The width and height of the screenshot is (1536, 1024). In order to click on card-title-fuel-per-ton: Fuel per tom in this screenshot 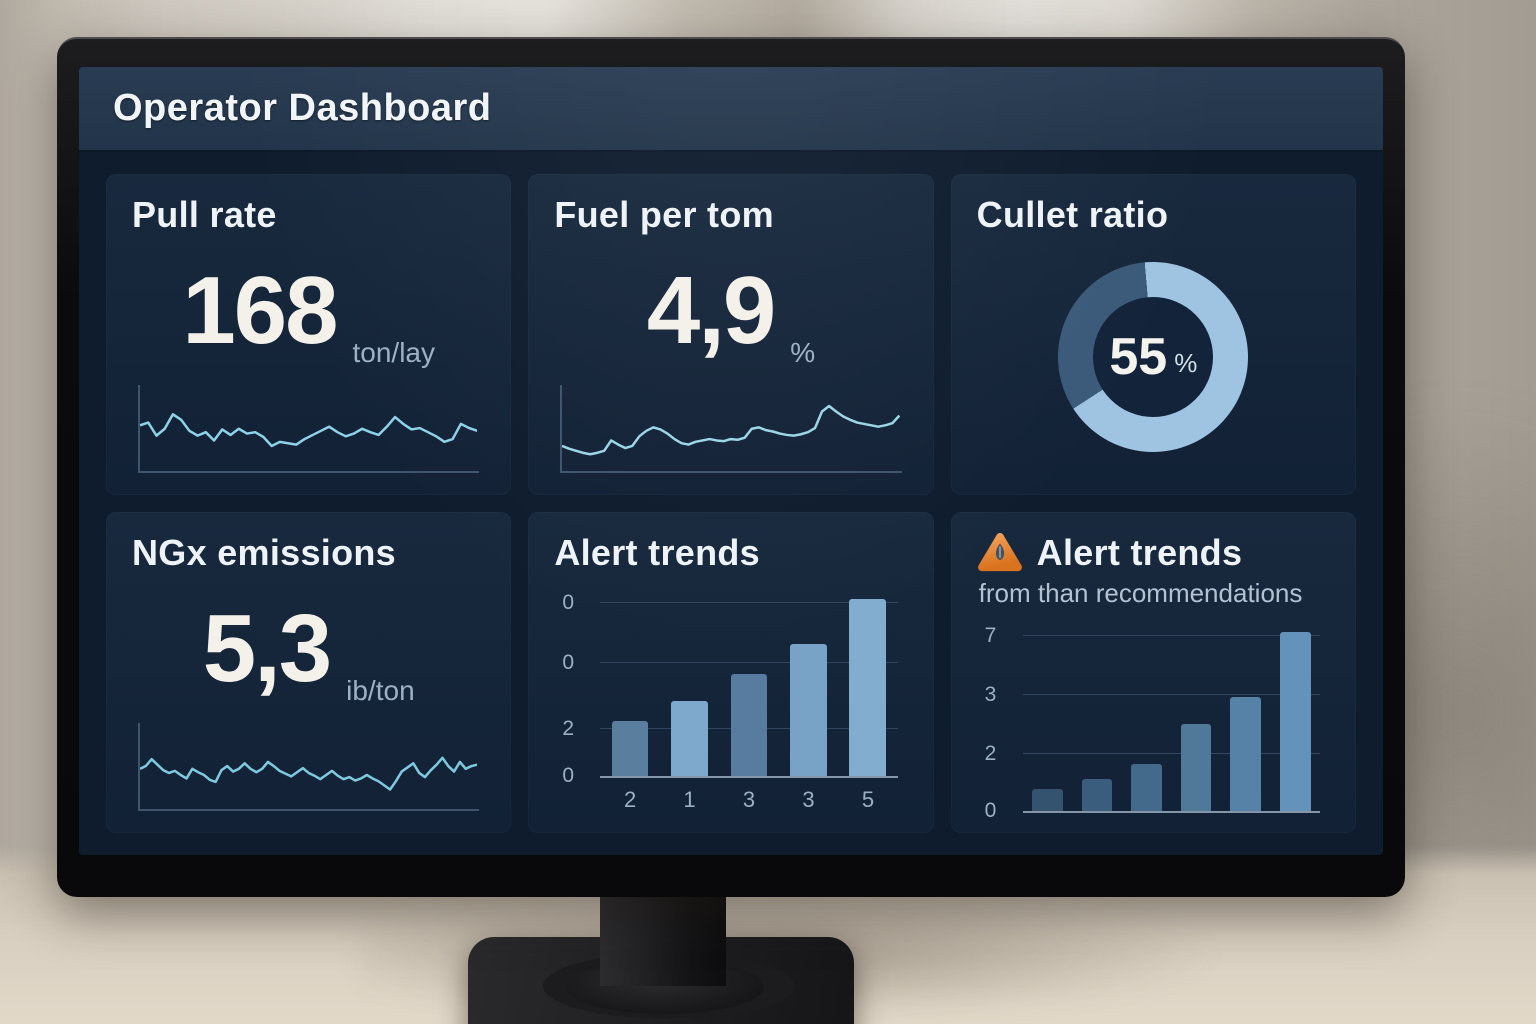, I will do `click(664, 214)`.